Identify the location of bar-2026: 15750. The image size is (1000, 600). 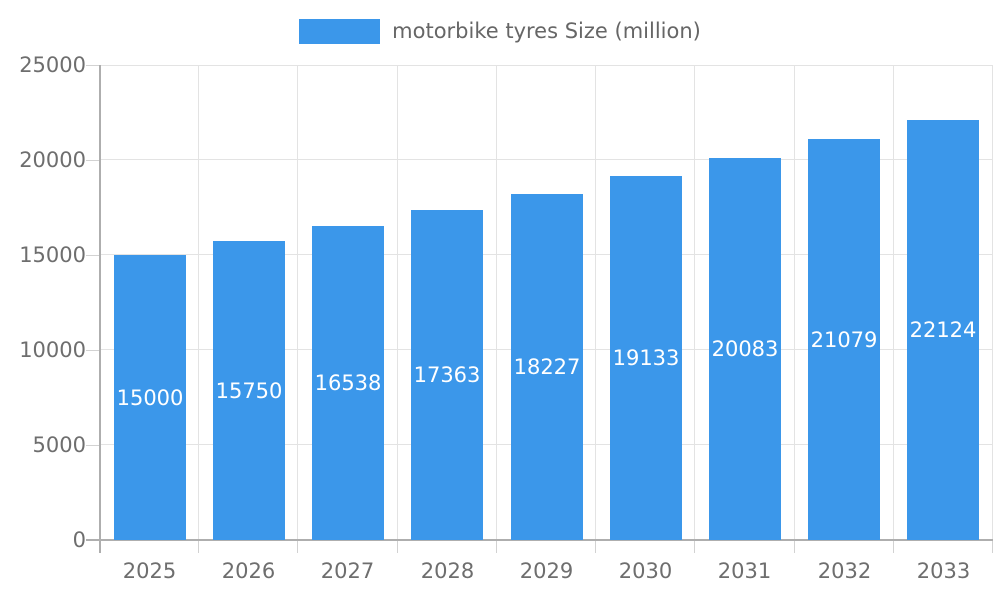
(249, 390).